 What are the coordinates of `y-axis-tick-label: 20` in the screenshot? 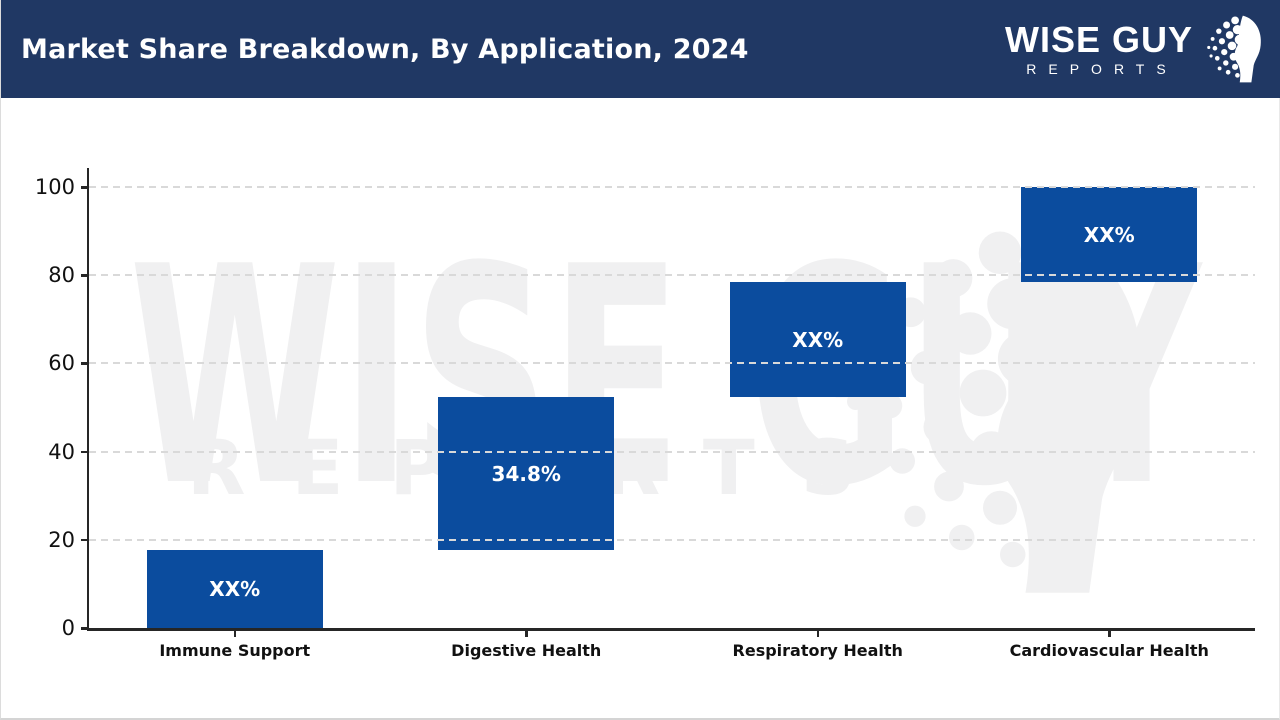 It's located at (61, 539).